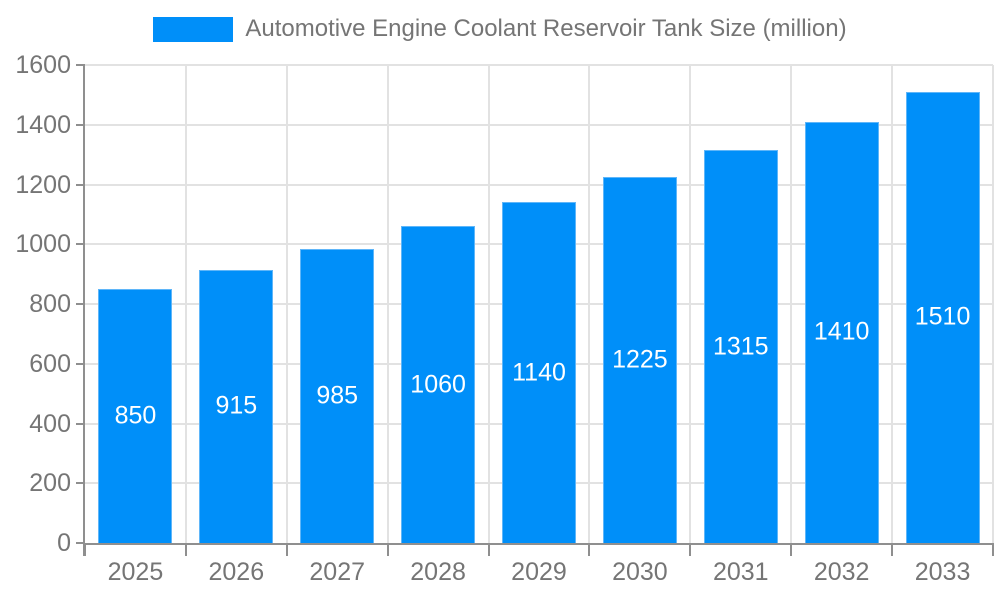  I want to click on x-axis-tick-label: 2030, so click(640, 572).